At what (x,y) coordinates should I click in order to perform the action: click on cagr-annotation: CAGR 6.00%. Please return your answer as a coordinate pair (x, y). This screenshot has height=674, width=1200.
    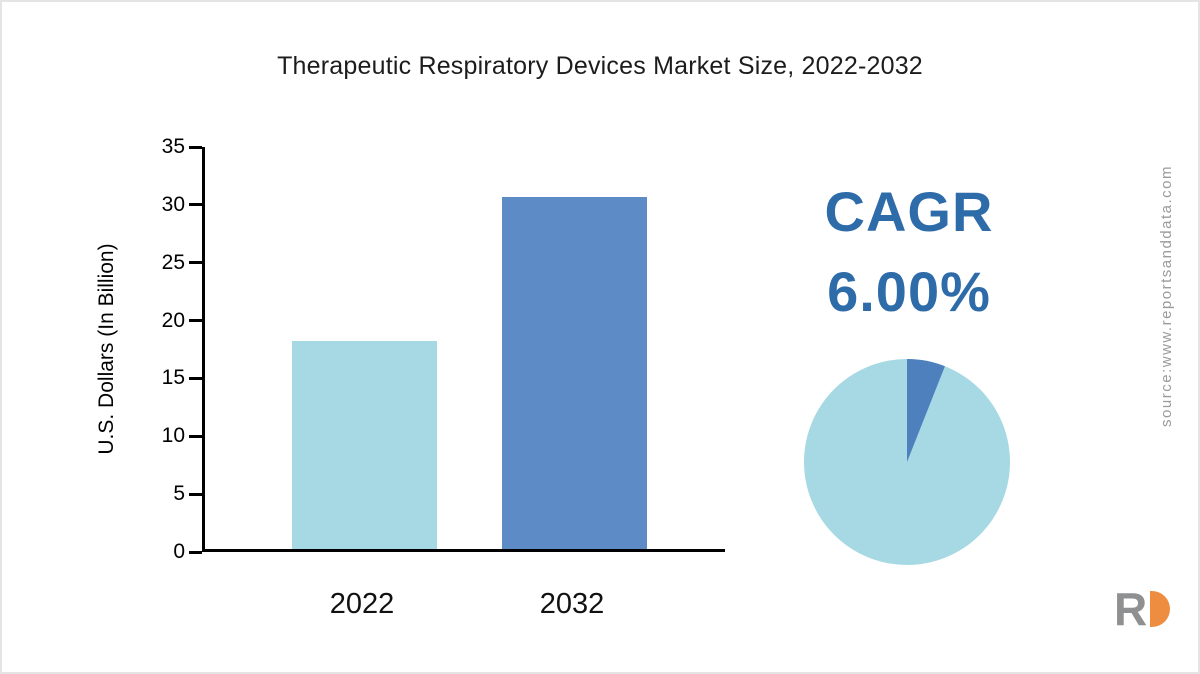
    Looking at the image, I should click on (909, 251).